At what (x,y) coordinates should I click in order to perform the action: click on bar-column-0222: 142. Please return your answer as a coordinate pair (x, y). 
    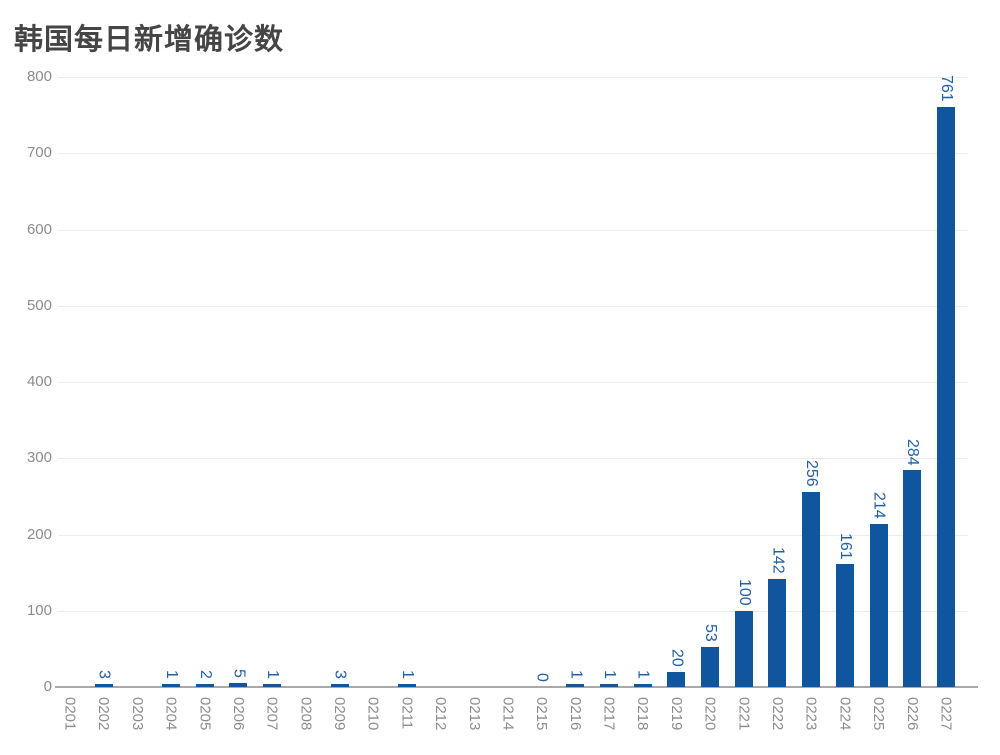
    Looking at the image, I should click on (778, 382).